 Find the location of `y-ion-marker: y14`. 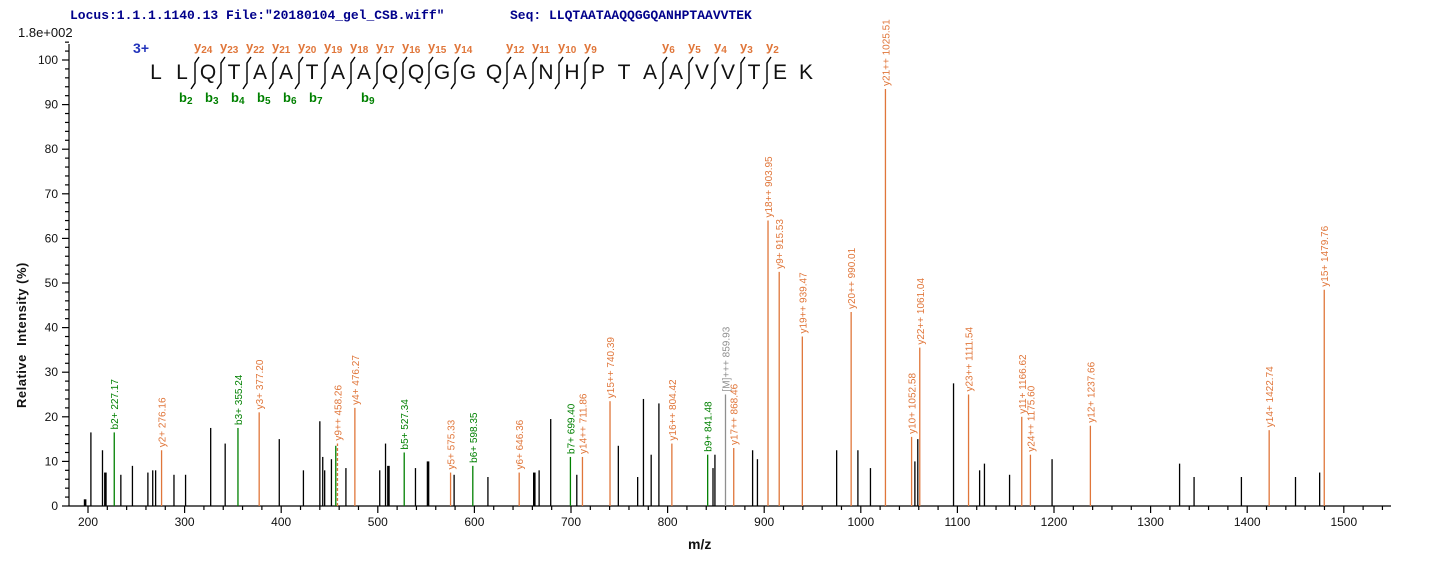

y-ion-marker: y14 is located at coordinates (463, 47).